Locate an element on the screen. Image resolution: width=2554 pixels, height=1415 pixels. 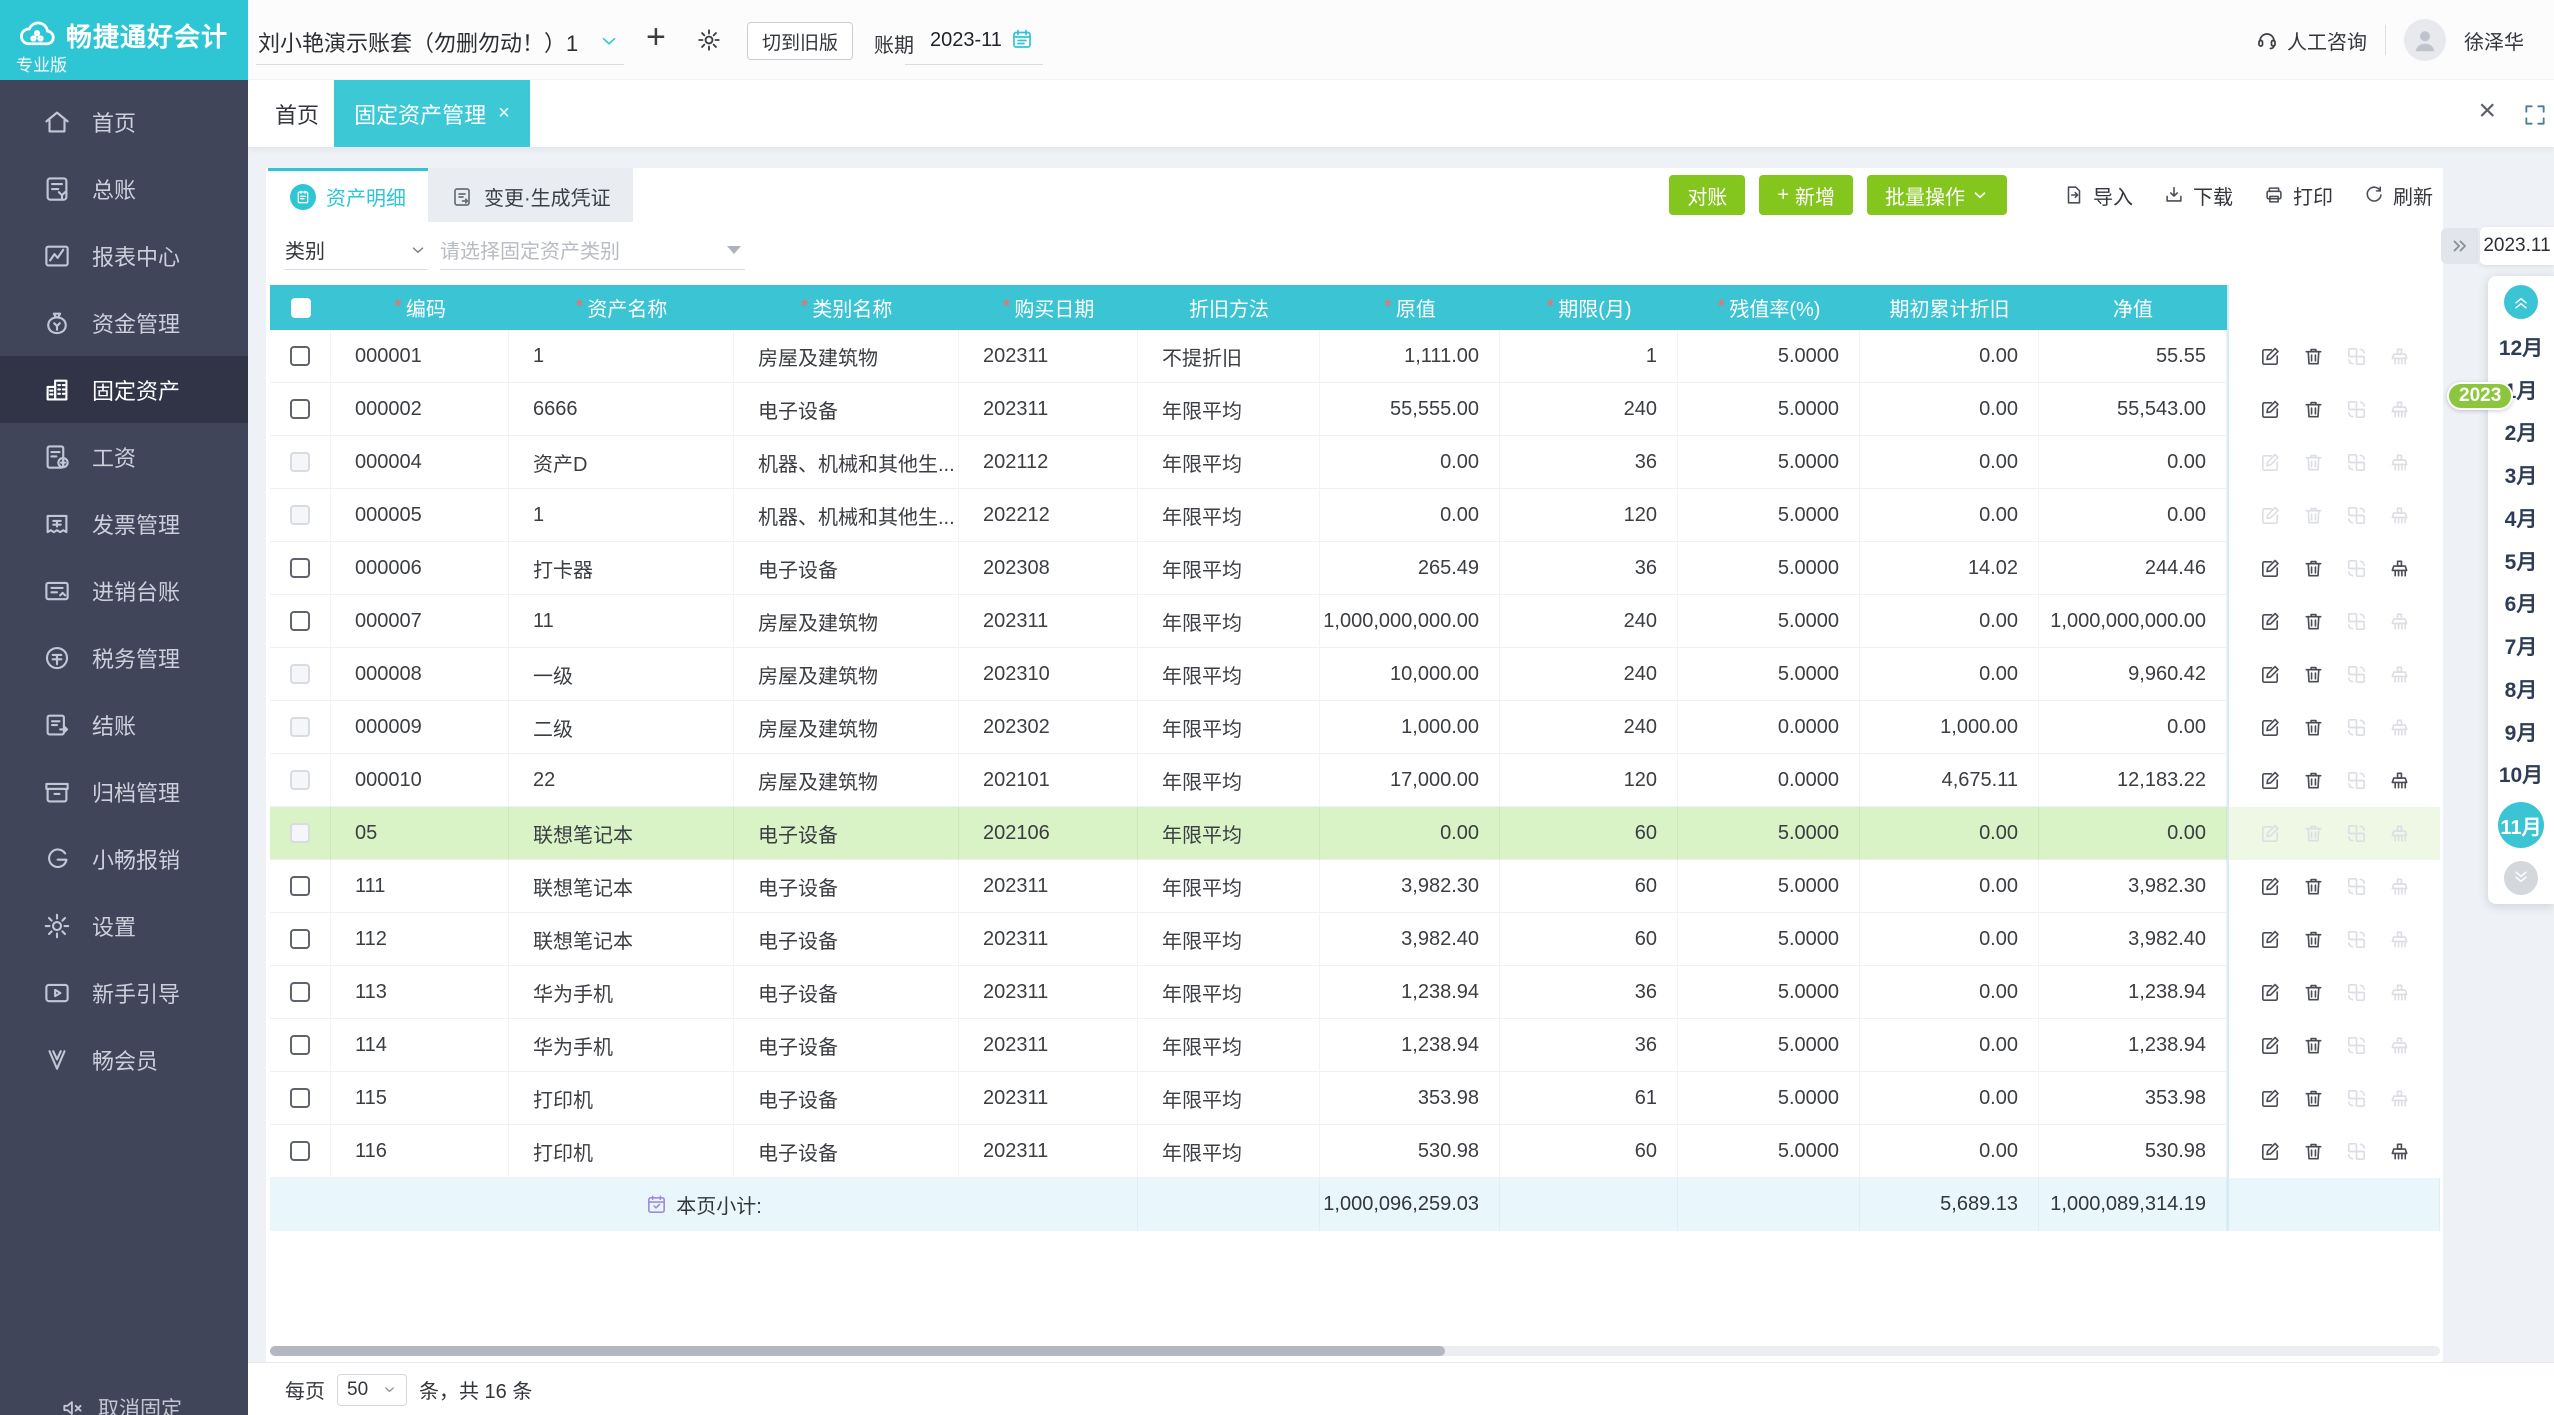
select-all-checkbox is located at coordinates (300, 307).